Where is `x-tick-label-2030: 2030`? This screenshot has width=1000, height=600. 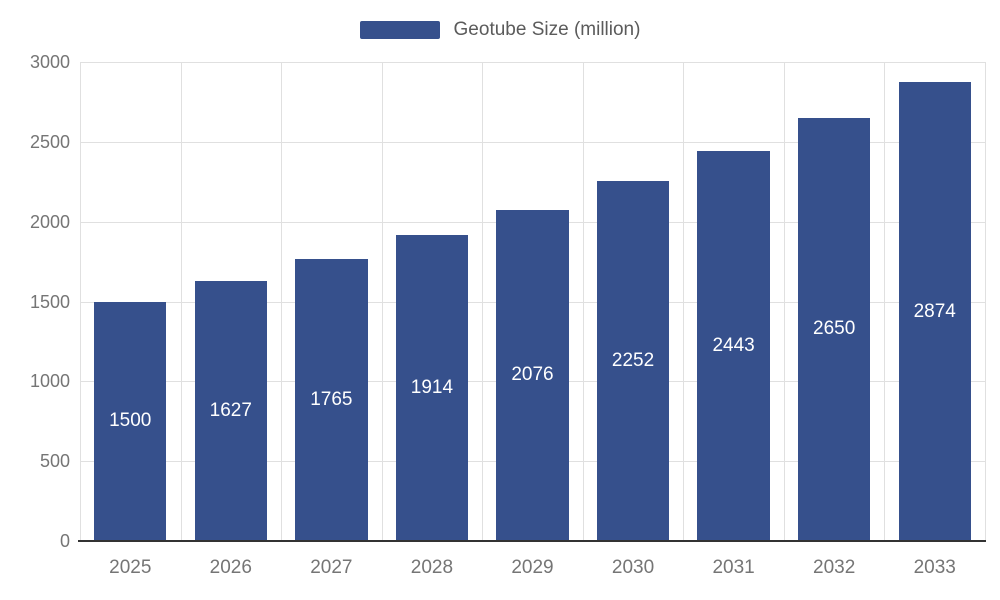 x-tick-label-2030: 2030 is located at coordinates (633, 567).